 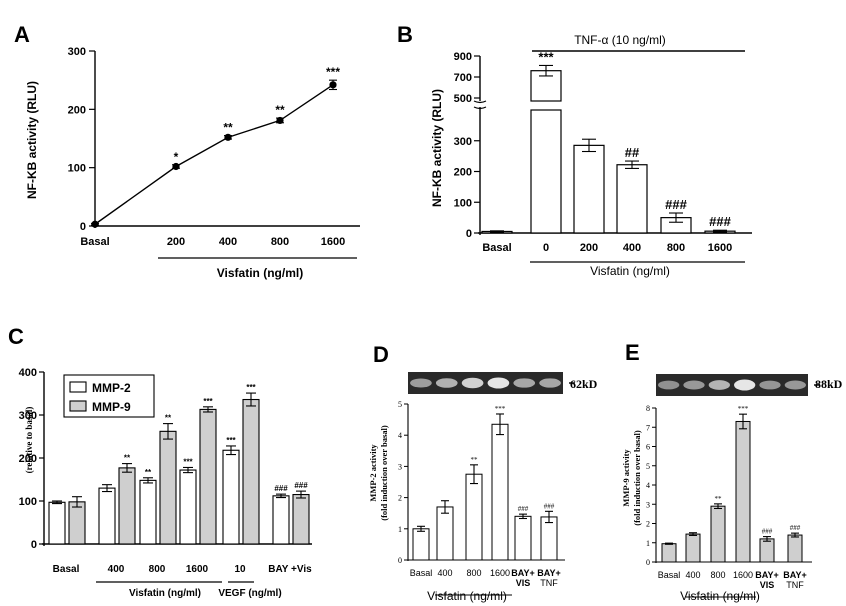 I want to click on panel-a-ytick-label-1: 100, so click(x=77, y=169).